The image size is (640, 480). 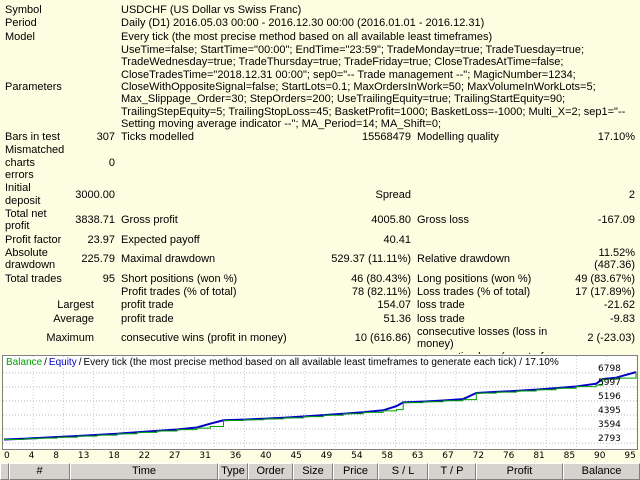 What do you see at coordinates (417, 456) in the screenshot?
I see `x-tick-label: 63` at bounding box center [417, 456].